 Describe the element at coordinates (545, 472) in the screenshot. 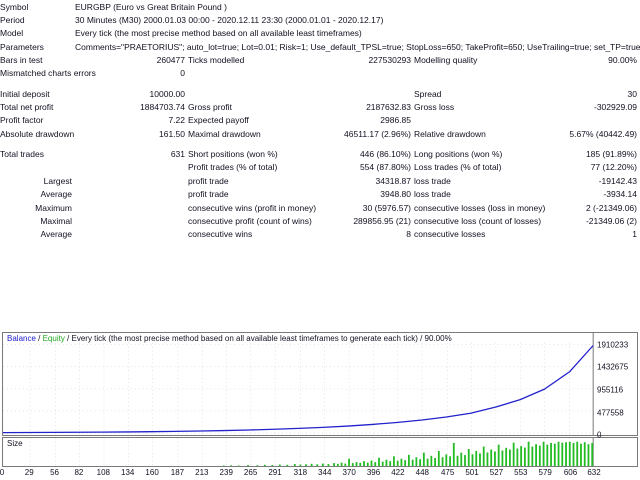

I see `x-axis-tick: 579` at that location.